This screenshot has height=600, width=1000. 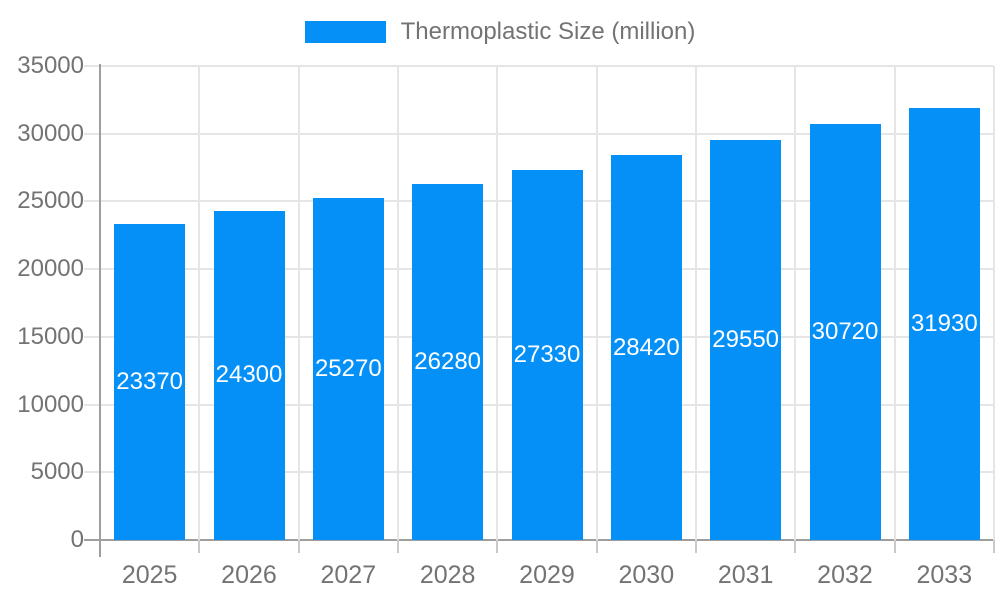 What do you see at coordinates (57, 472) in the screenshot?
I see `y-tick-label: 5000` at bounding box center [57, 472].